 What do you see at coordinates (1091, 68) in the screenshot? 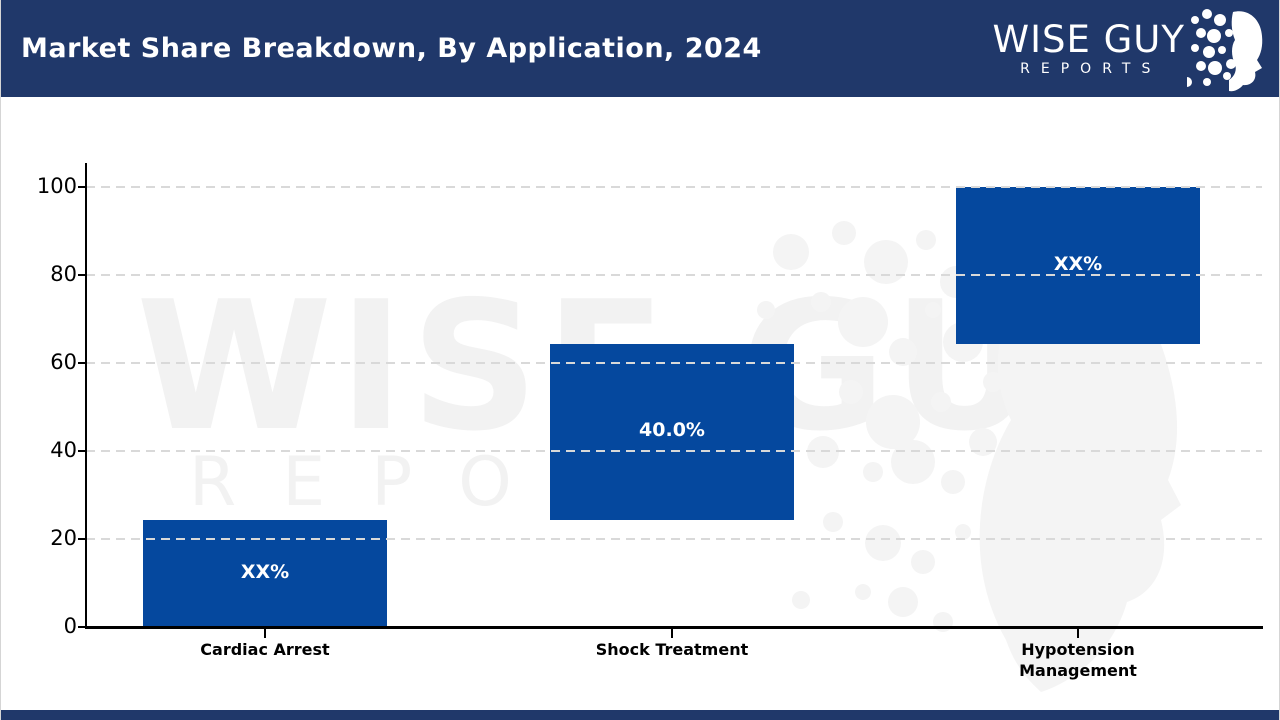
I see `logo-subtitle: REPORTS` at bounding box center [1091, 68].